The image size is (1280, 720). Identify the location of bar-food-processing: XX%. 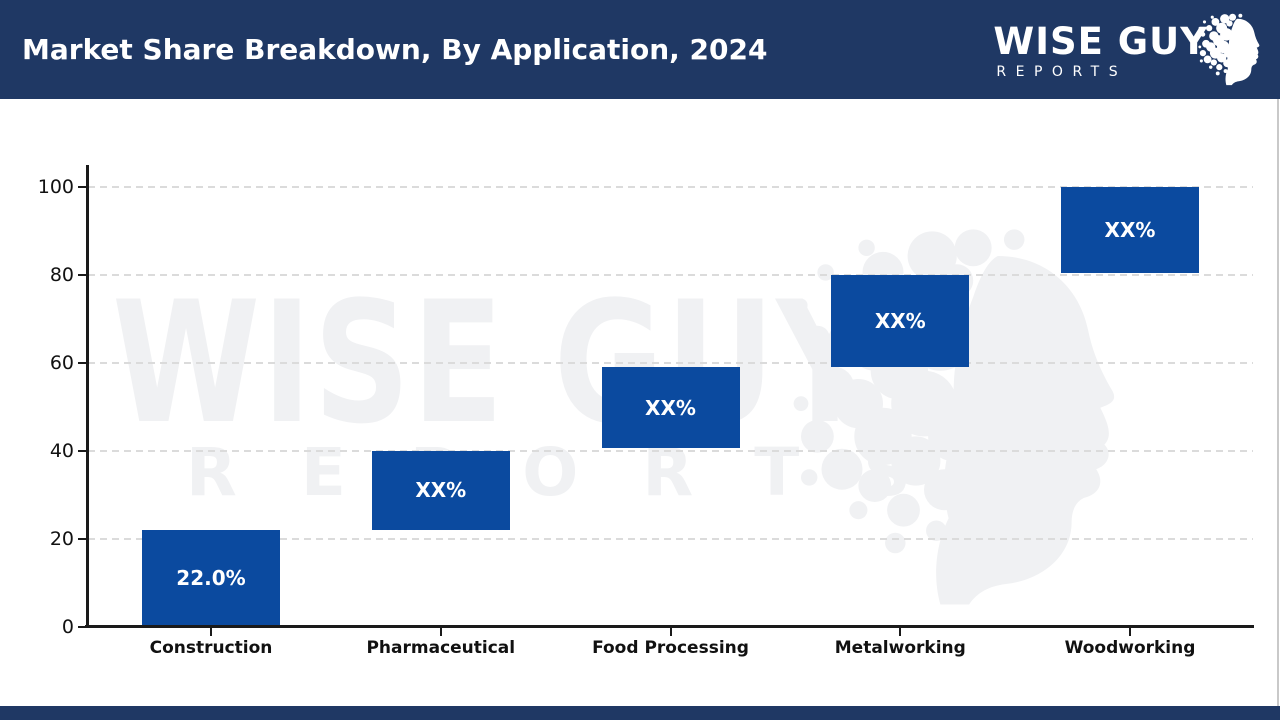
(670, 408).